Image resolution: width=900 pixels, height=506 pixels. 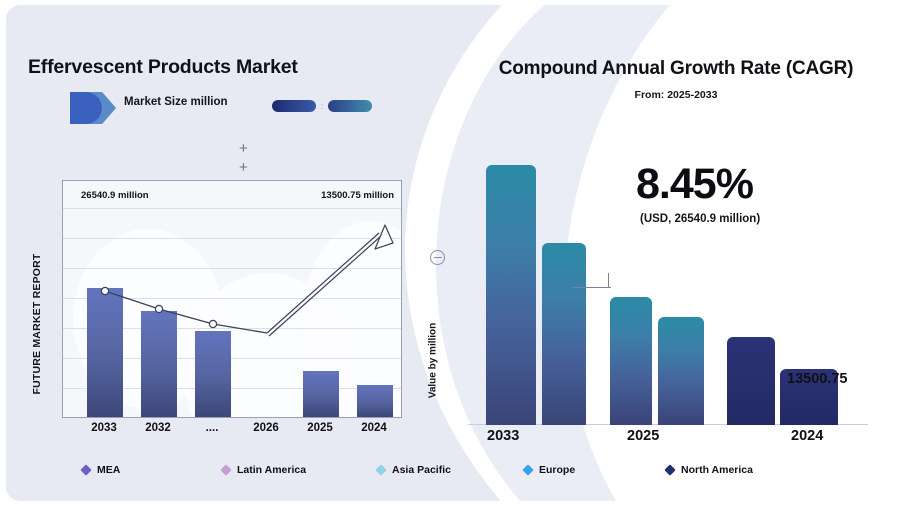 What do you see at coordinates (374, 428) in the screenshot?
I see `x-label-5: 2024` at bounding box center [374, 428].